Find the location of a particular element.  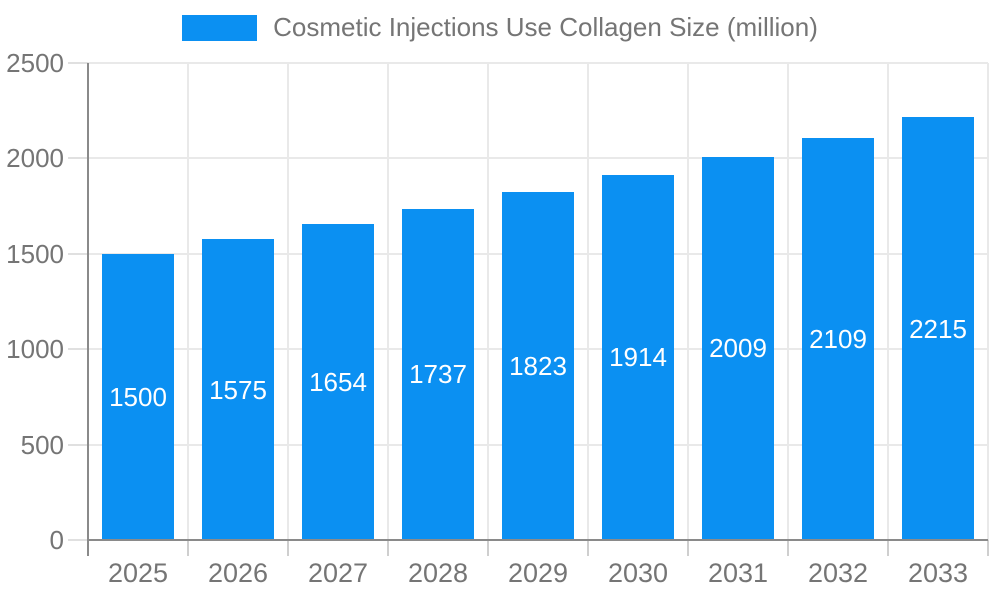

legend-swatch is located at coordinates (220, 27).